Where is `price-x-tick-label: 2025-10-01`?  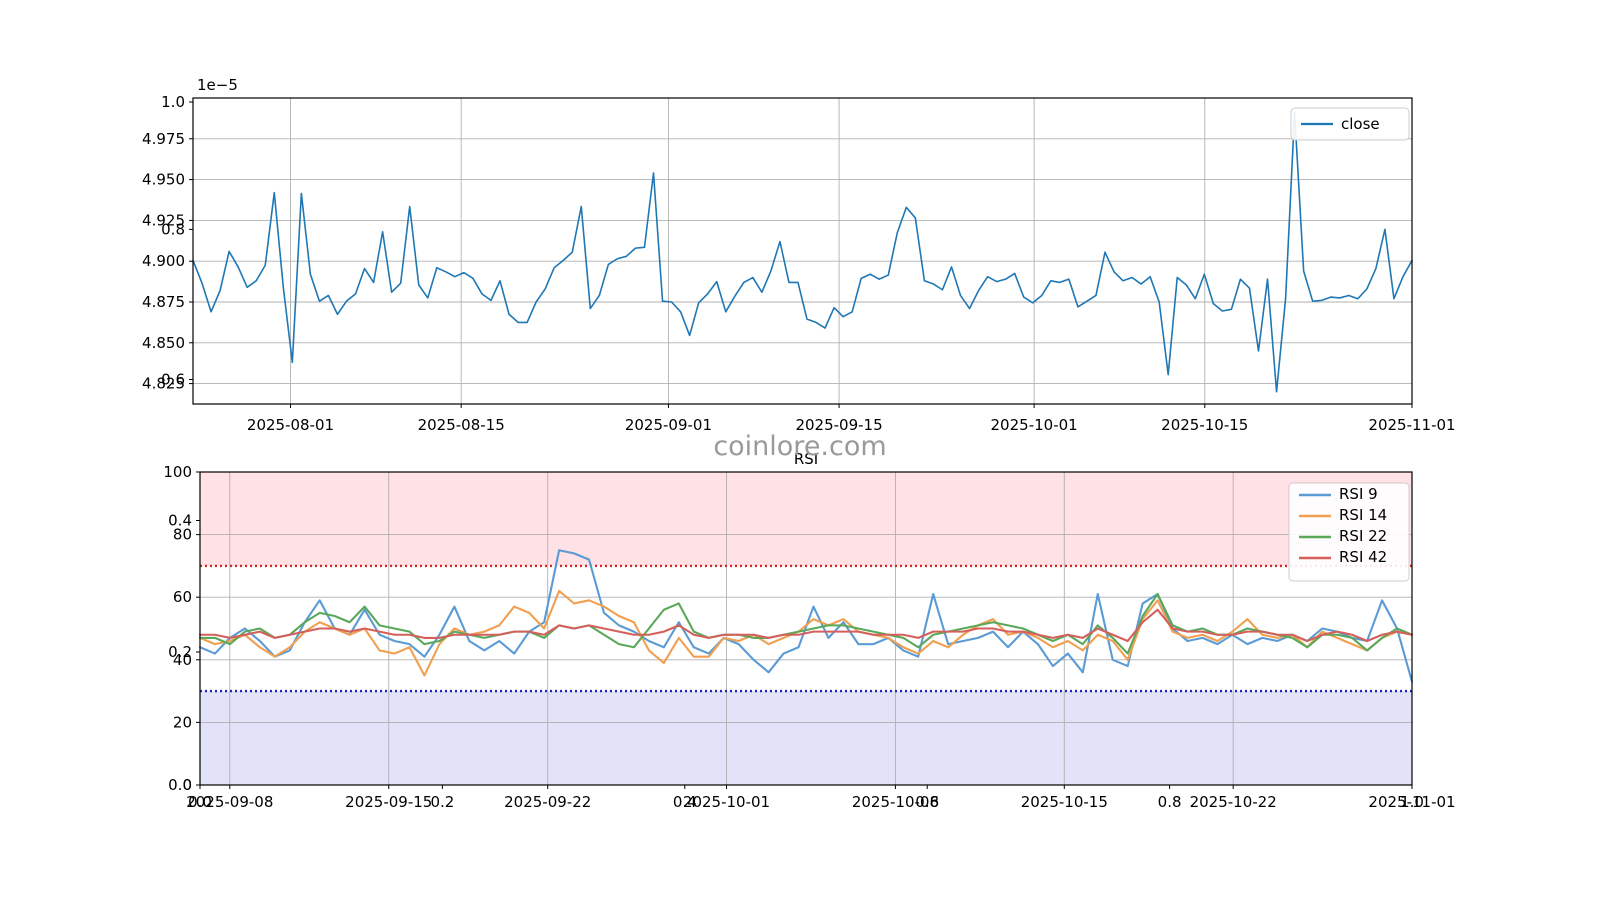
price-x-tick-label: 2025-10-01 is located at coordinates (1034, 425).